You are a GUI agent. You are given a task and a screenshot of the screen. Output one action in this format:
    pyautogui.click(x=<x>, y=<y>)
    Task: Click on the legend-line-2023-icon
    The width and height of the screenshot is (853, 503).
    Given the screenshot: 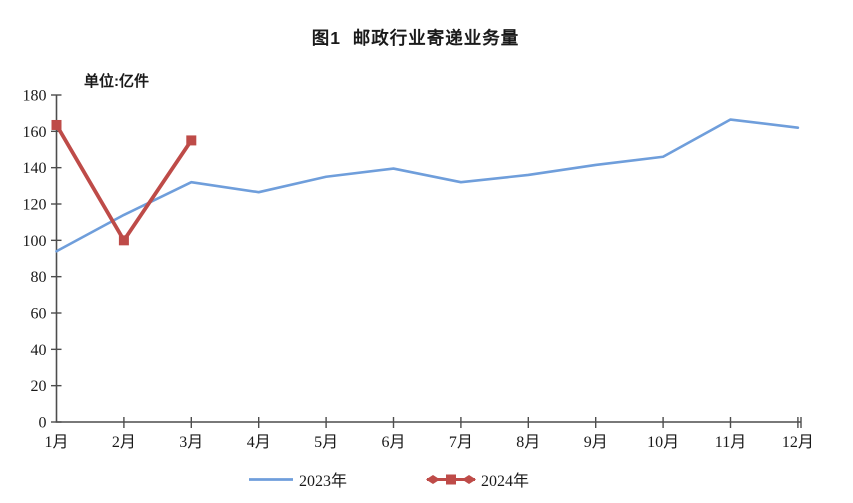 What is the action you would take?
    pyautogui.click(x=271, y=479)
    